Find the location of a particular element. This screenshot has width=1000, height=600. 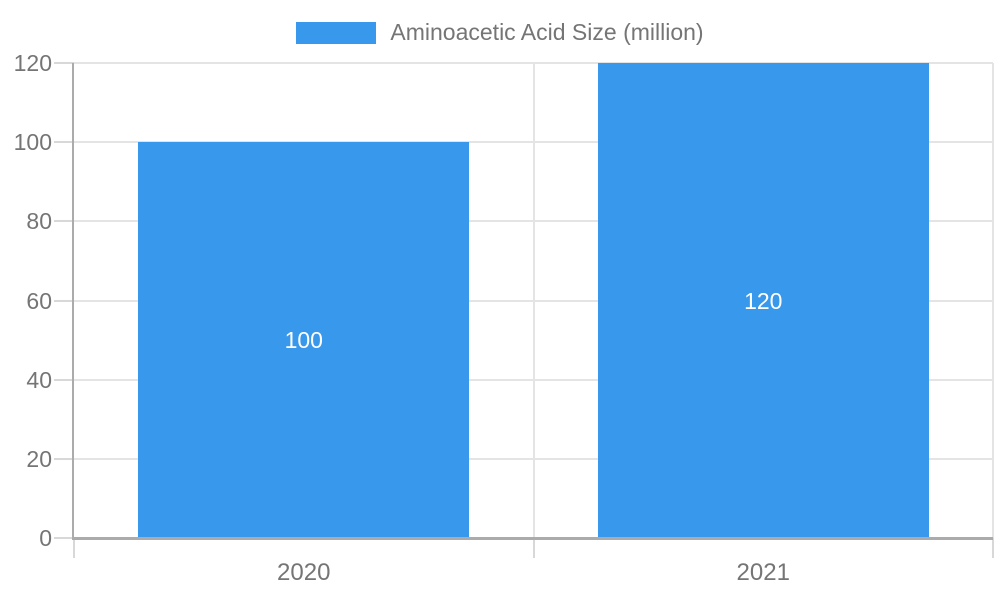

legend-label: Aminoacetic Acid Size (million) is located at coordinates (547, 32).